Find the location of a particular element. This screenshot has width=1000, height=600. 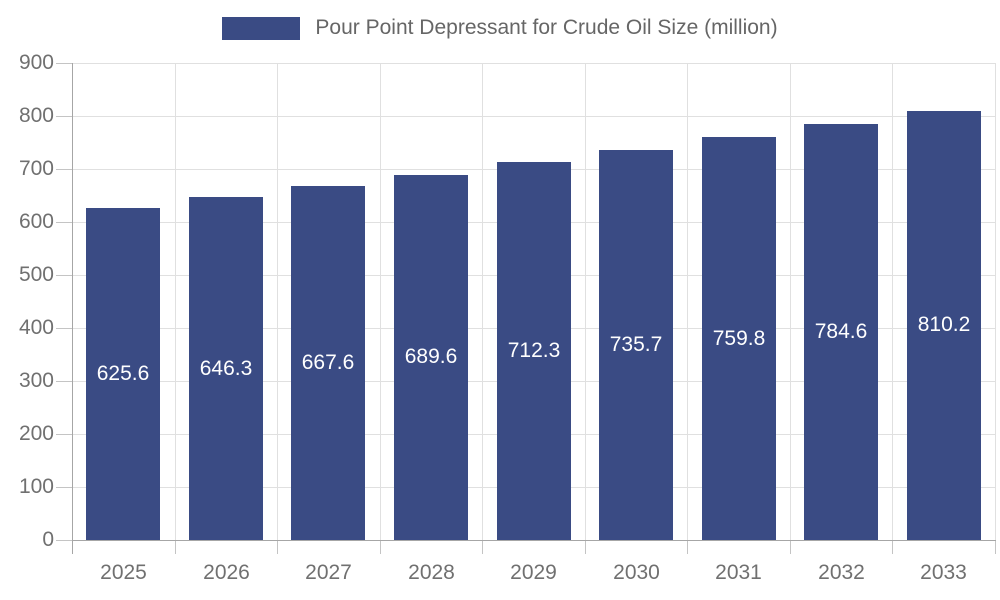

bar-value-label: 784.6 is located at coordinates (841, 331).